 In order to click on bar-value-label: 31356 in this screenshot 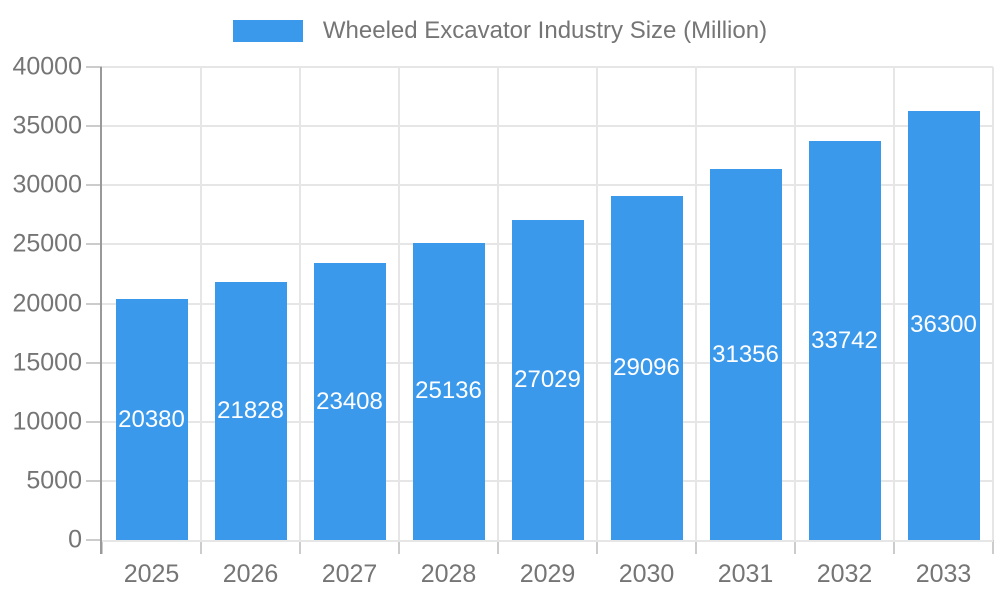, I will do `click(745, 354)`.